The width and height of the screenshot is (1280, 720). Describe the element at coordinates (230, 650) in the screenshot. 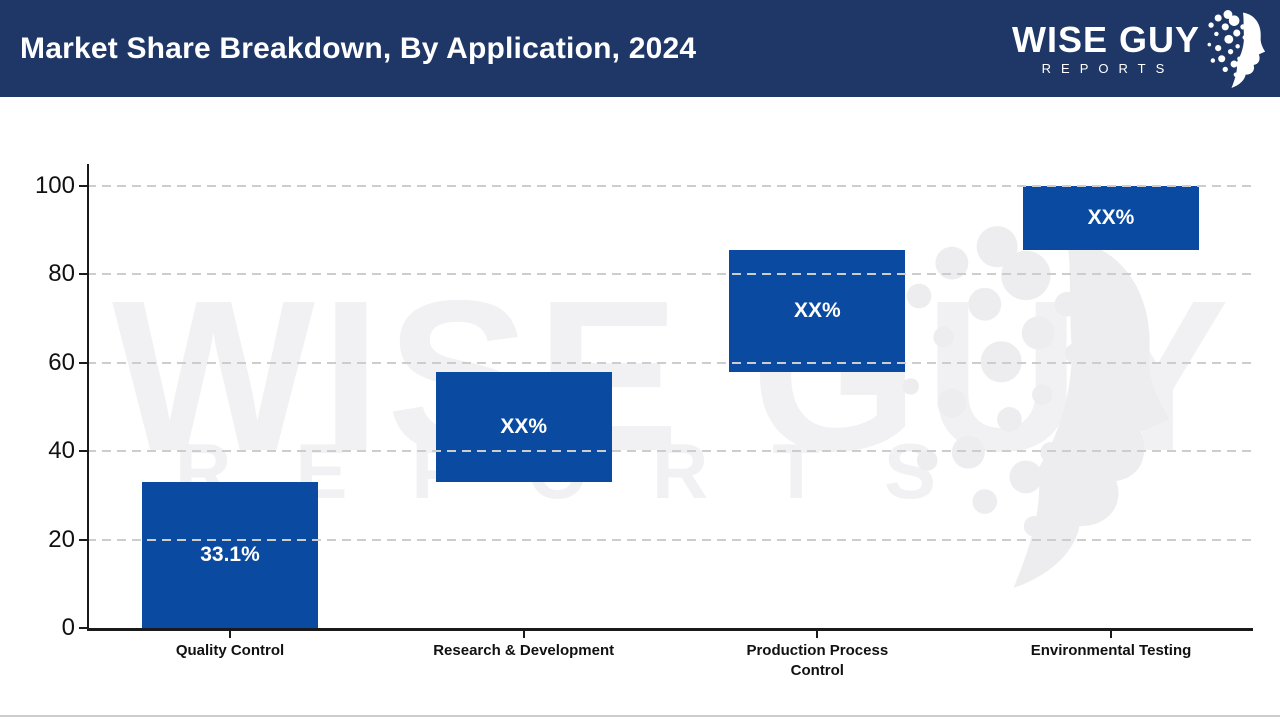

I see `category-label: Quality Control` at that location.